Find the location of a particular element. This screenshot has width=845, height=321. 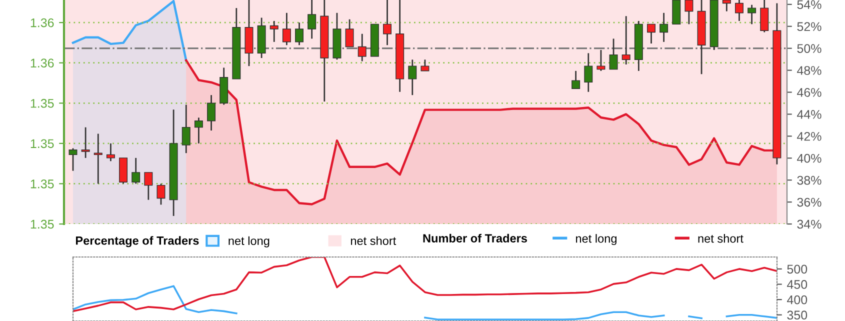

legend-title: Number of Traders is located at coordinates (475, 238).